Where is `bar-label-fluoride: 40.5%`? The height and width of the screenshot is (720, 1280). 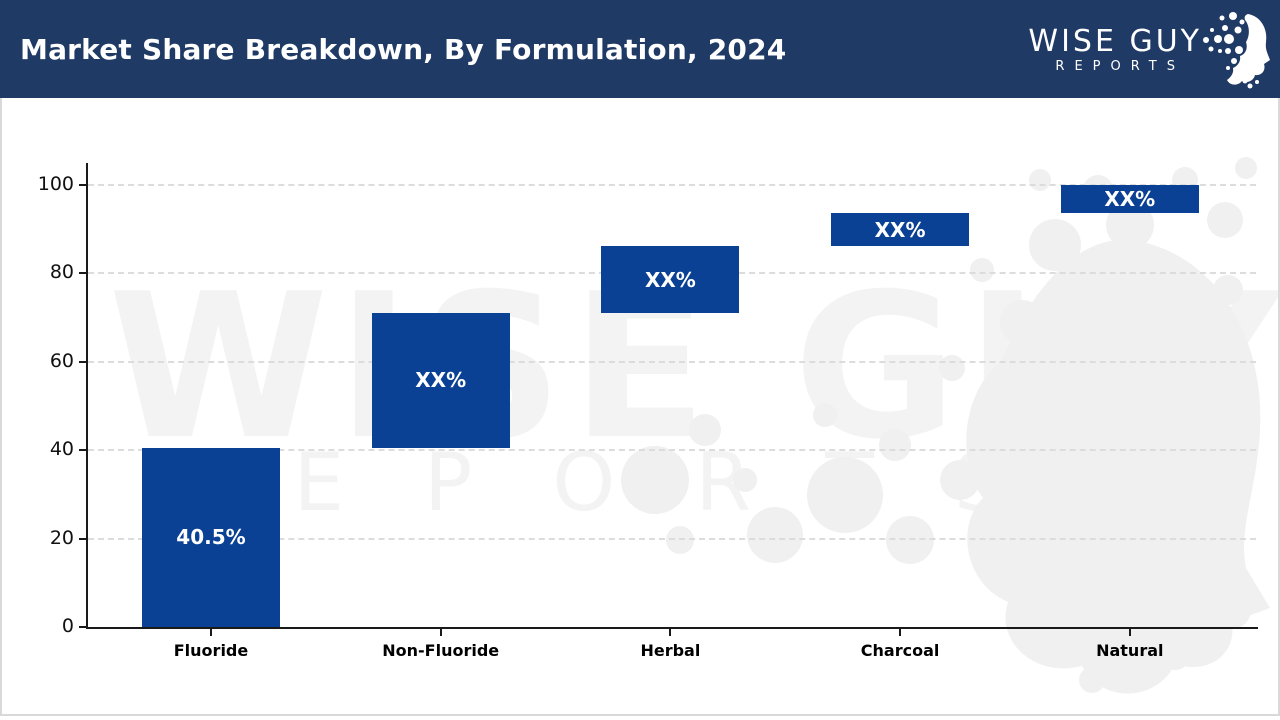 bar-label-fluoride: 40.5% is located at coordinates (211, 537).